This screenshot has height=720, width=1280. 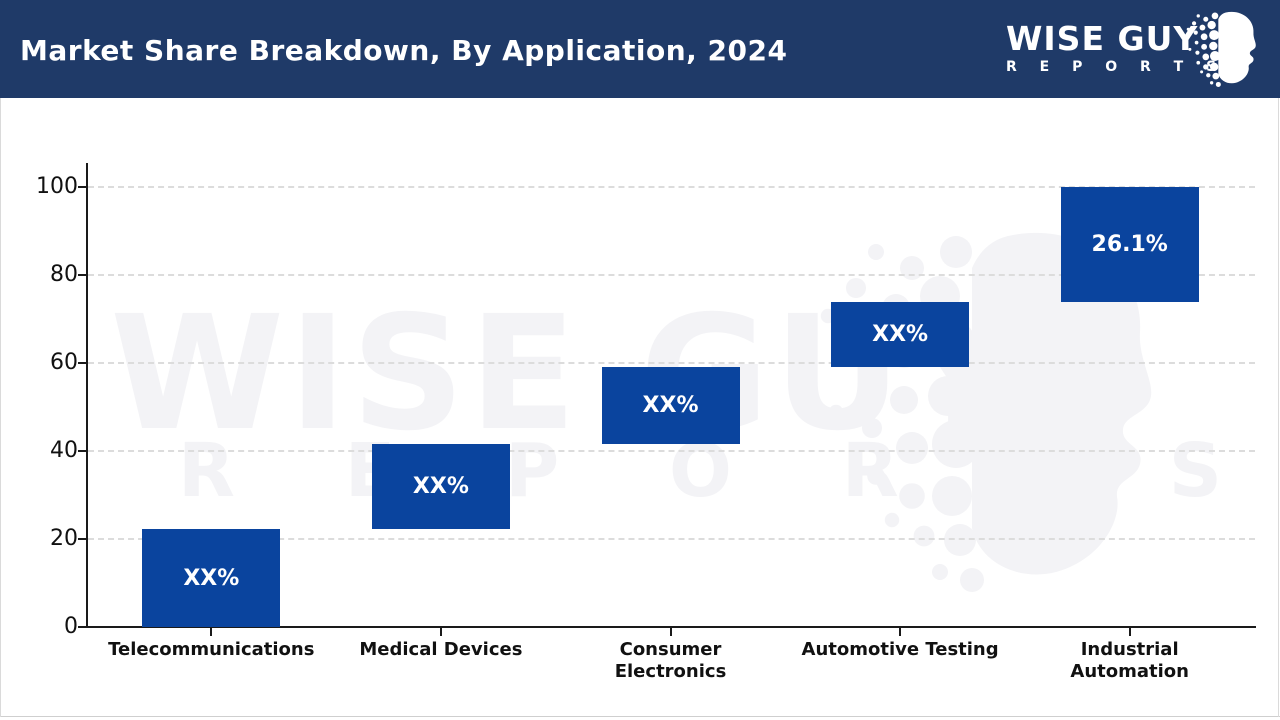 I want to click on brand-subname: R E P O R T S, so click(x=1116, y=66).